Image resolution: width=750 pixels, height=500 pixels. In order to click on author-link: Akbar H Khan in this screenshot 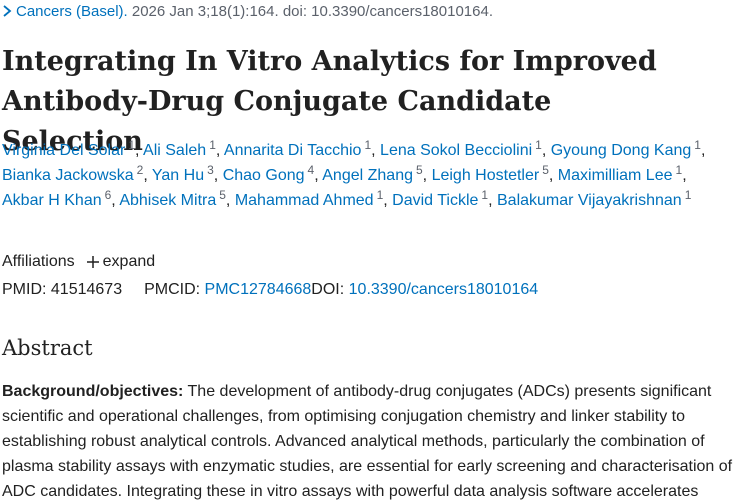, I will do `click(52, 200)`.